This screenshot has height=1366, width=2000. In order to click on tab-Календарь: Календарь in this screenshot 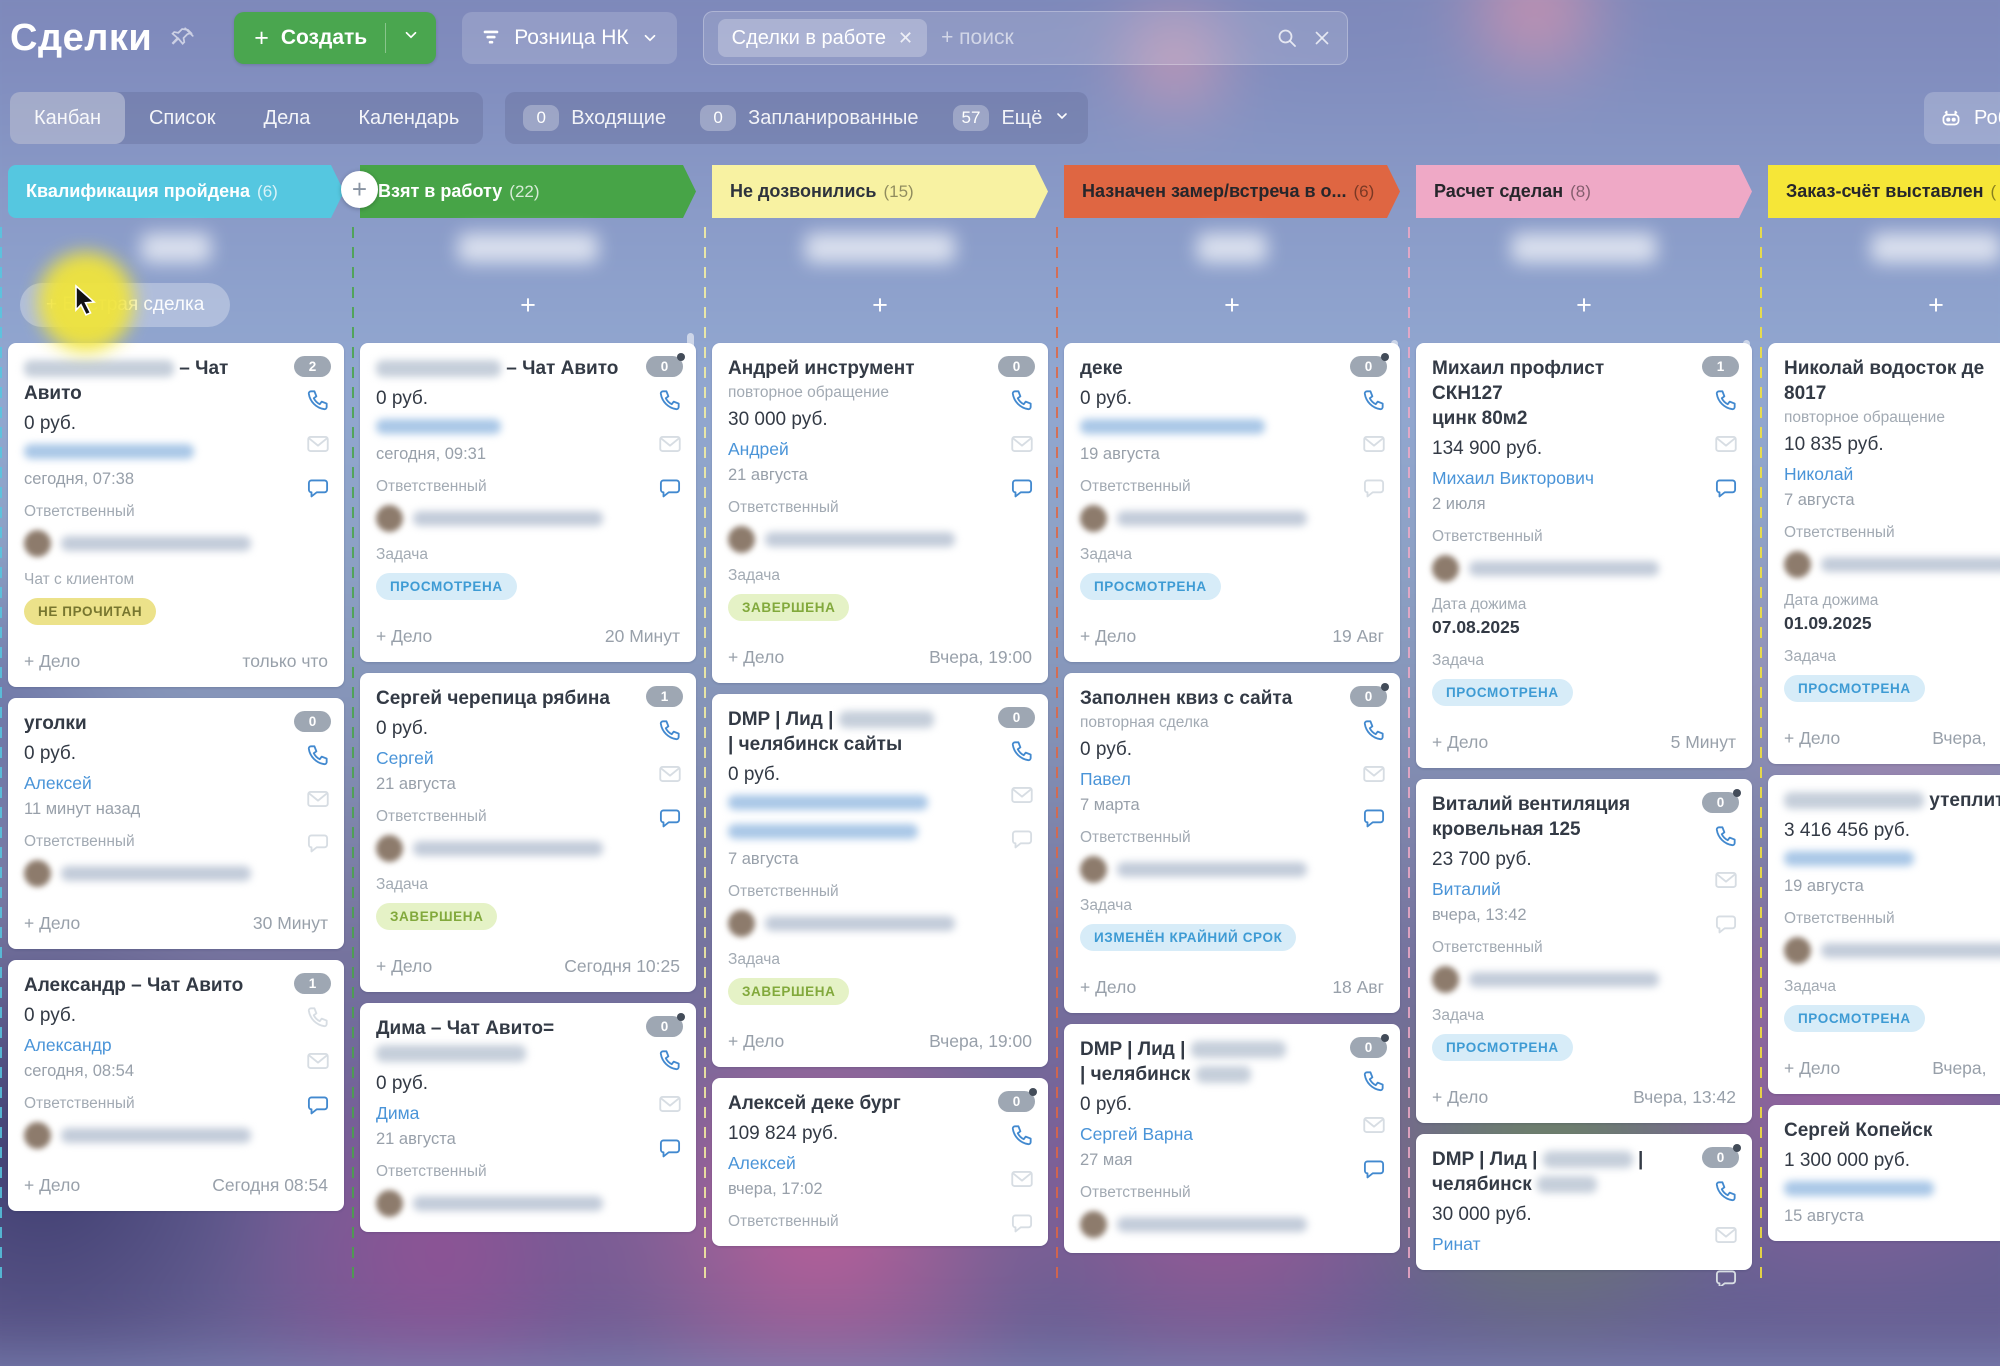, I will do `click(409, 117)`.